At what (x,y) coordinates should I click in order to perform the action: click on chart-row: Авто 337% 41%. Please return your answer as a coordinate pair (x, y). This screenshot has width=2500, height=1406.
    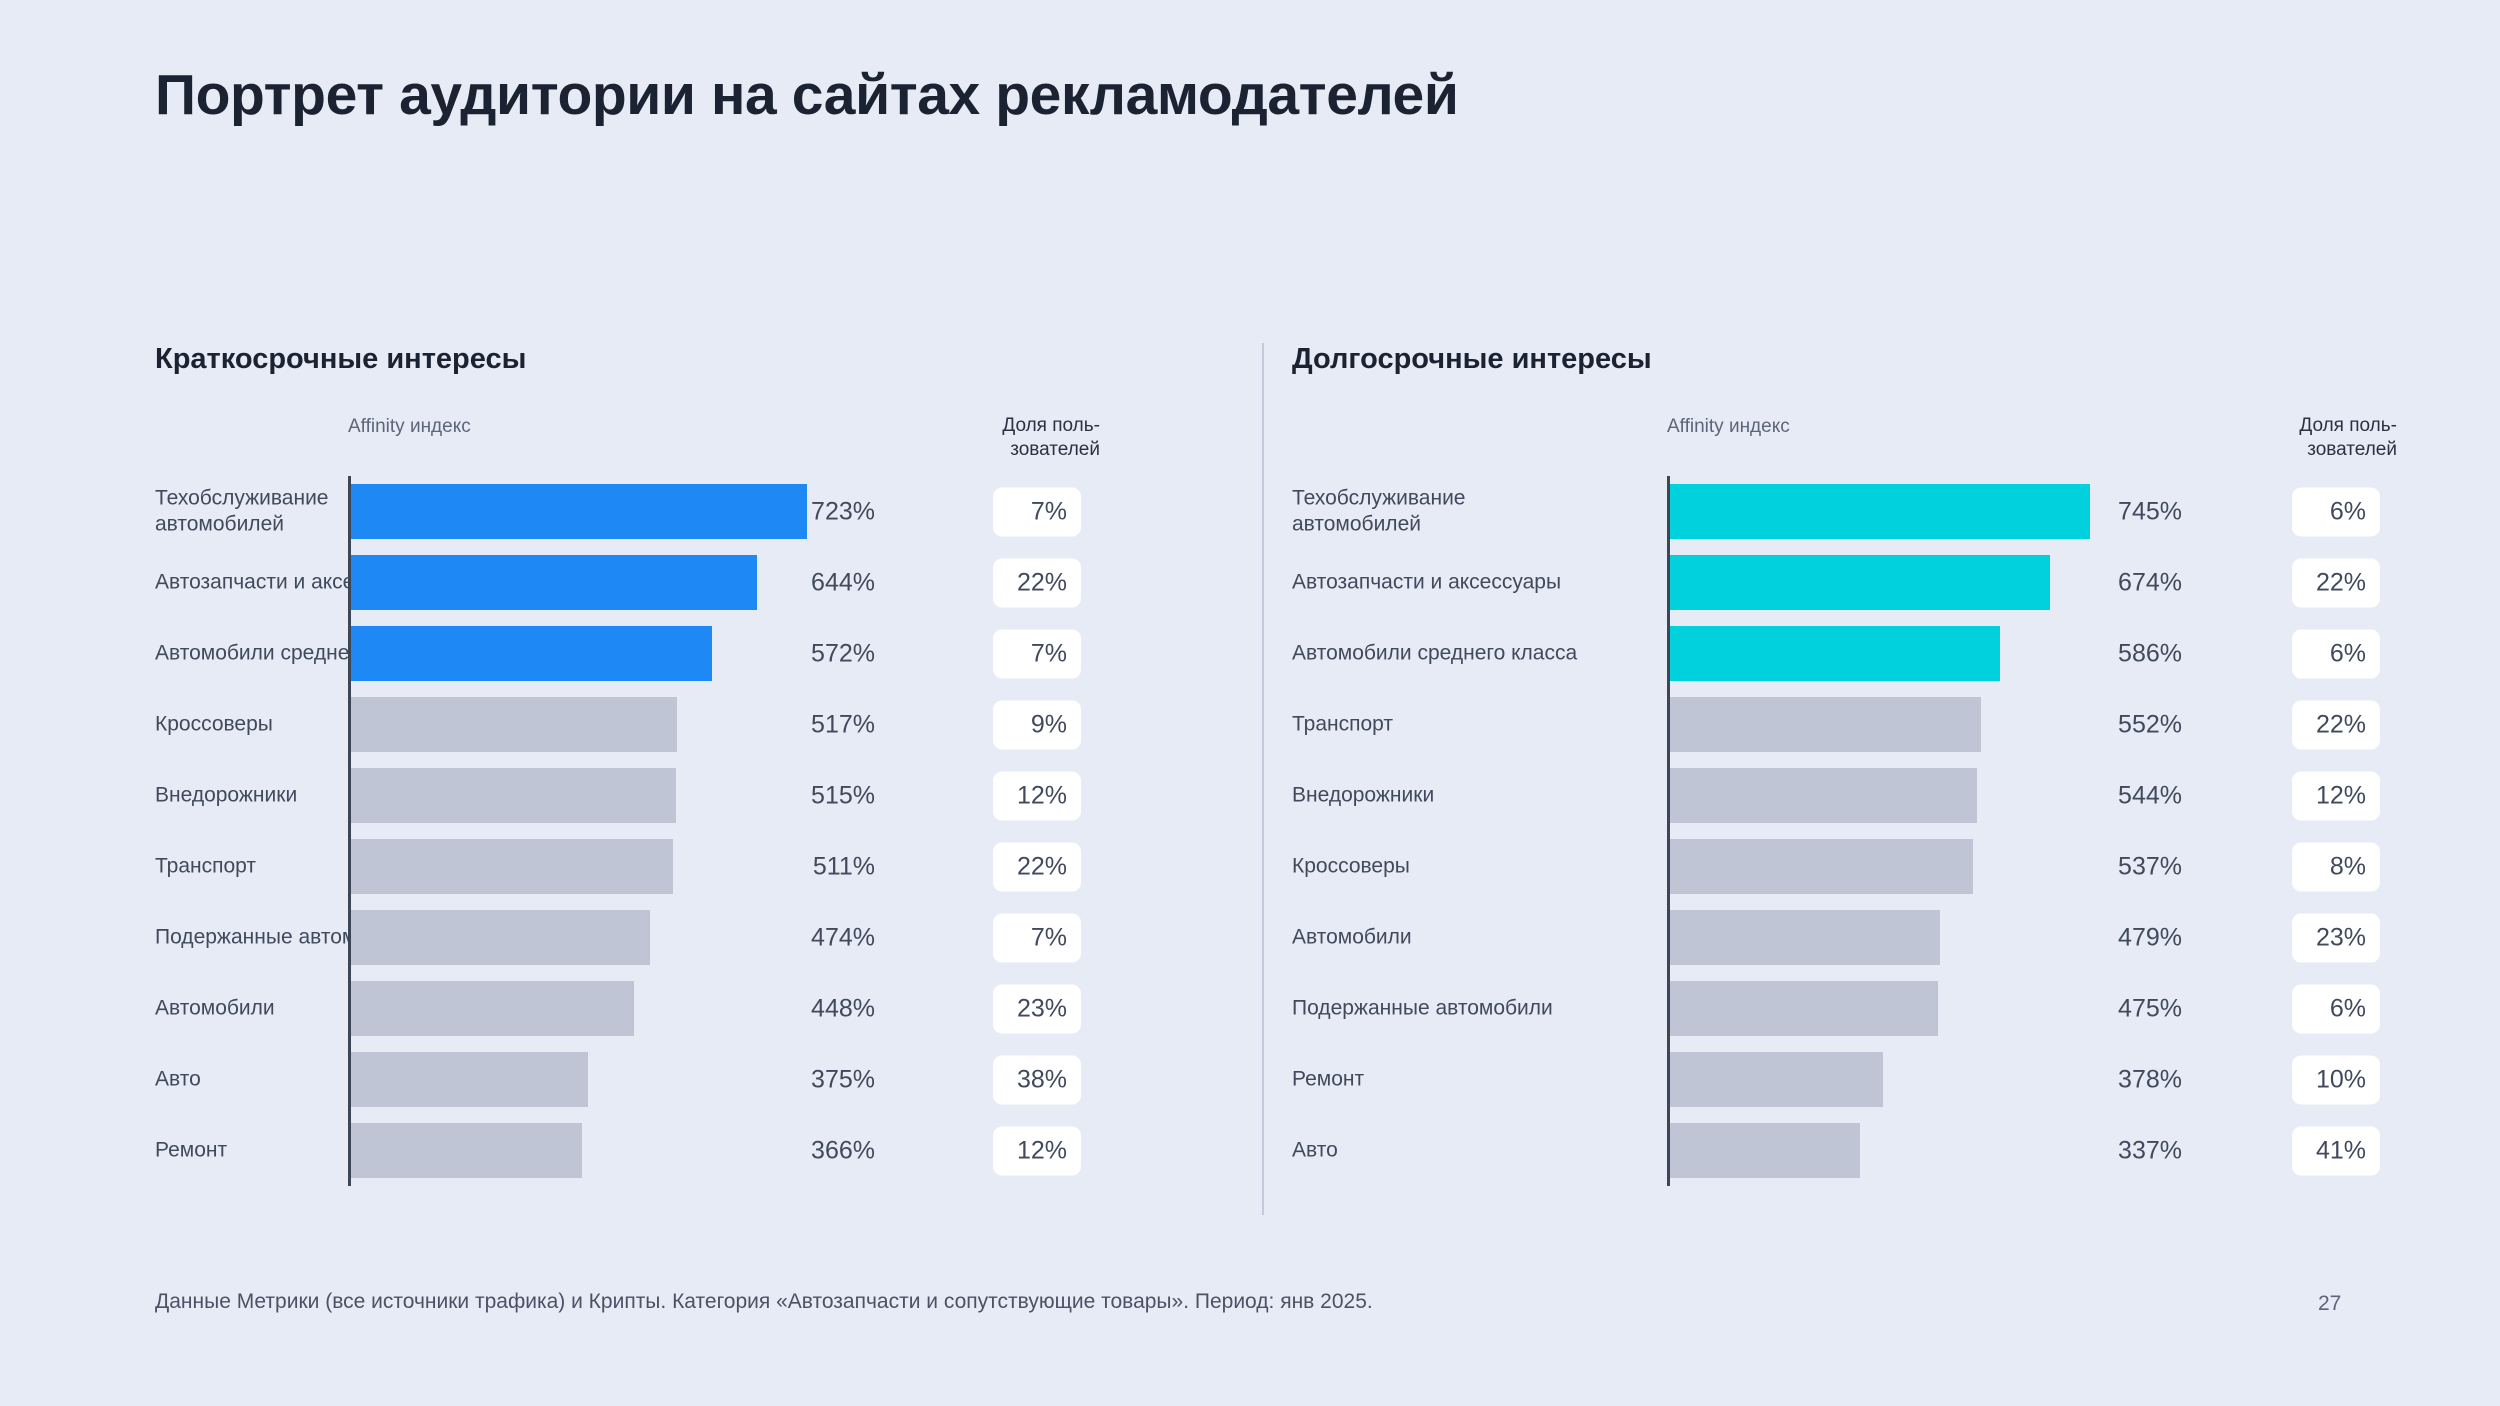
    Looking at the image, I should click on (1836, 1150).